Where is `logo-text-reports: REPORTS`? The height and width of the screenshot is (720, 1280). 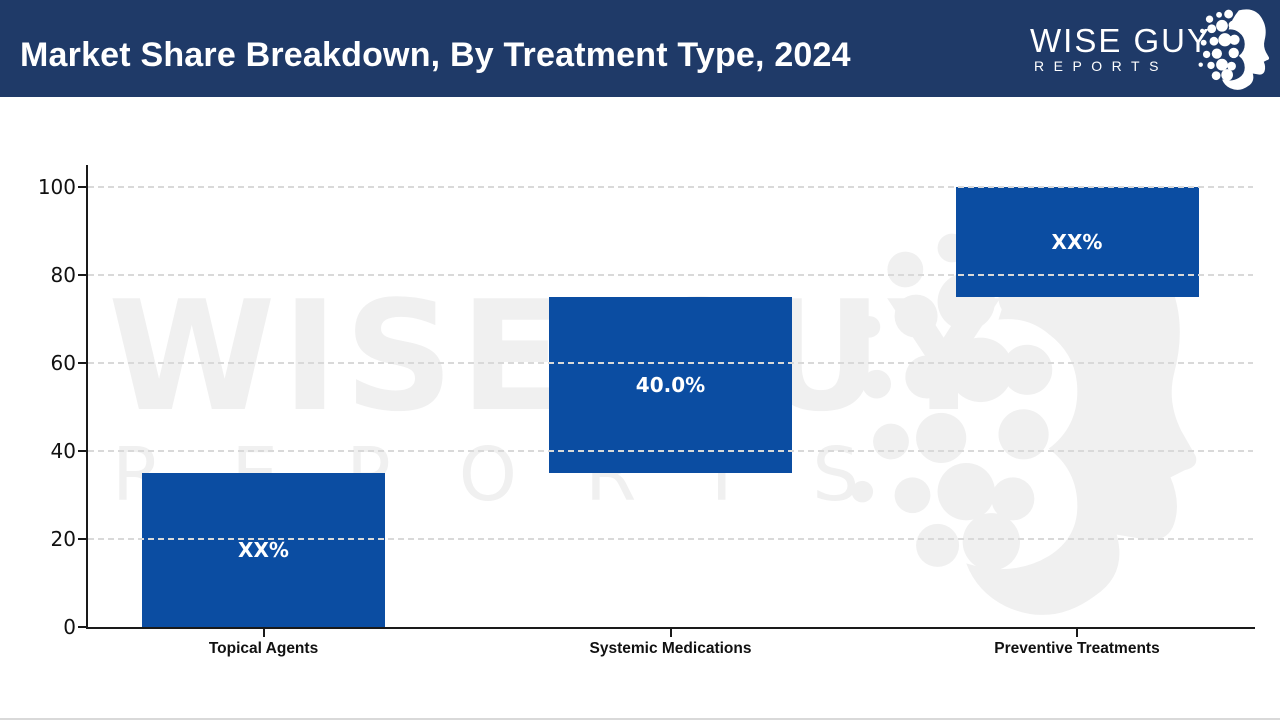
logo-text-reports: REPORTS is located at coordinates (1101, 66).